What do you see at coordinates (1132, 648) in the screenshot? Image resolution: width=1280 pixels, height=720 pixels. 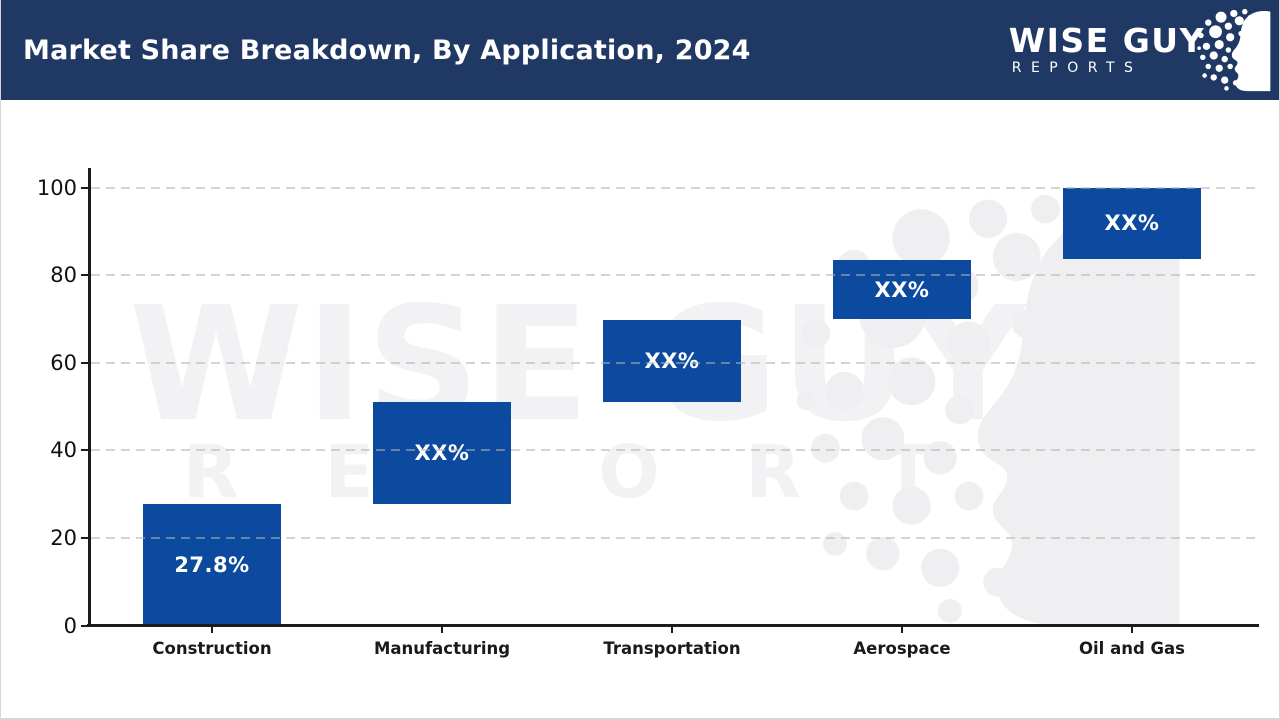 I see `x-axis-label-4: Oil and Gas` at bounding box center [1132, 648].